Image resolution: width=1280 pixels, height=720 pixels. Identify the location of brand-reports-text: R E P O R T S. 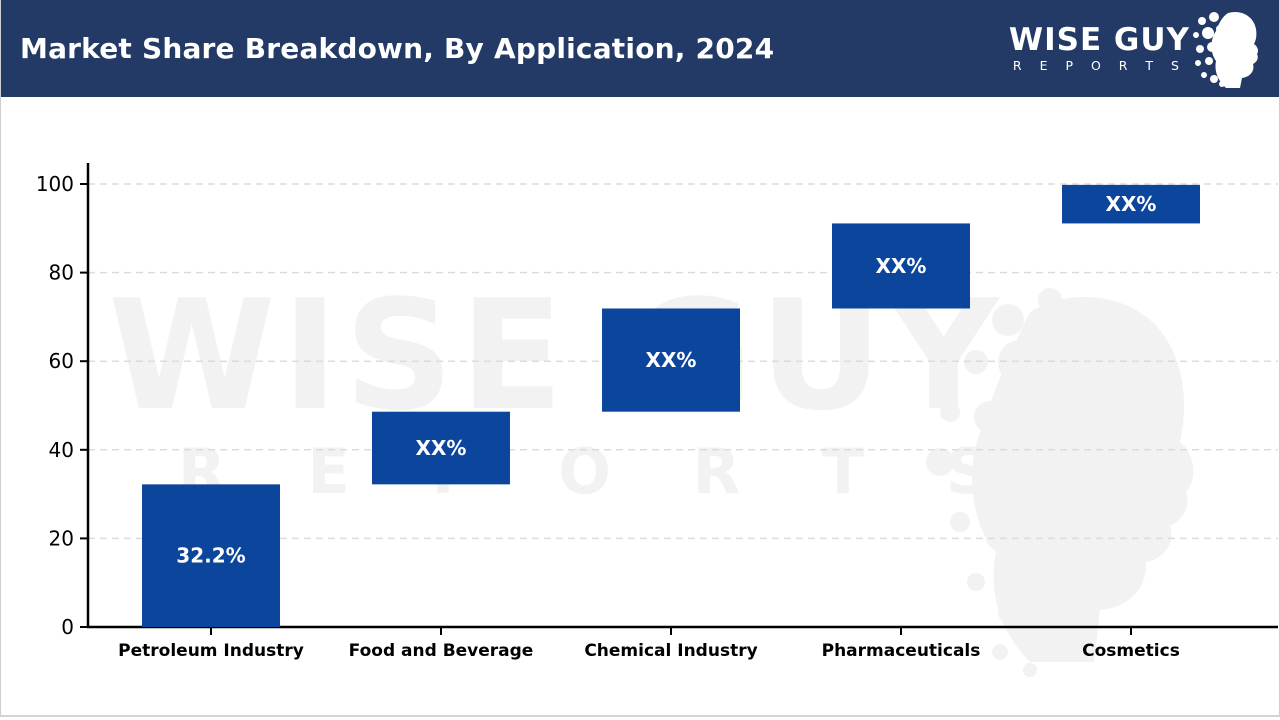
(1099, 65).